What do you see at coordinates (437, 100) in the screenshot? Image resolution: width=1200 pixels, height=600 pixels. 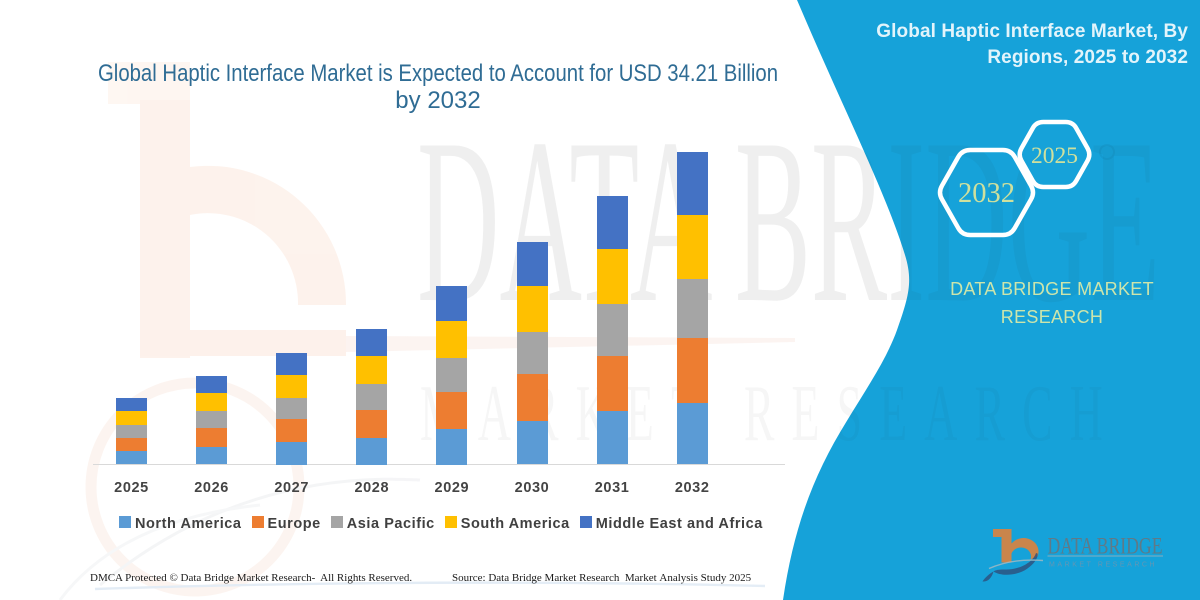 I see `svg-text: by 2032` at bounding box center [437, 100].